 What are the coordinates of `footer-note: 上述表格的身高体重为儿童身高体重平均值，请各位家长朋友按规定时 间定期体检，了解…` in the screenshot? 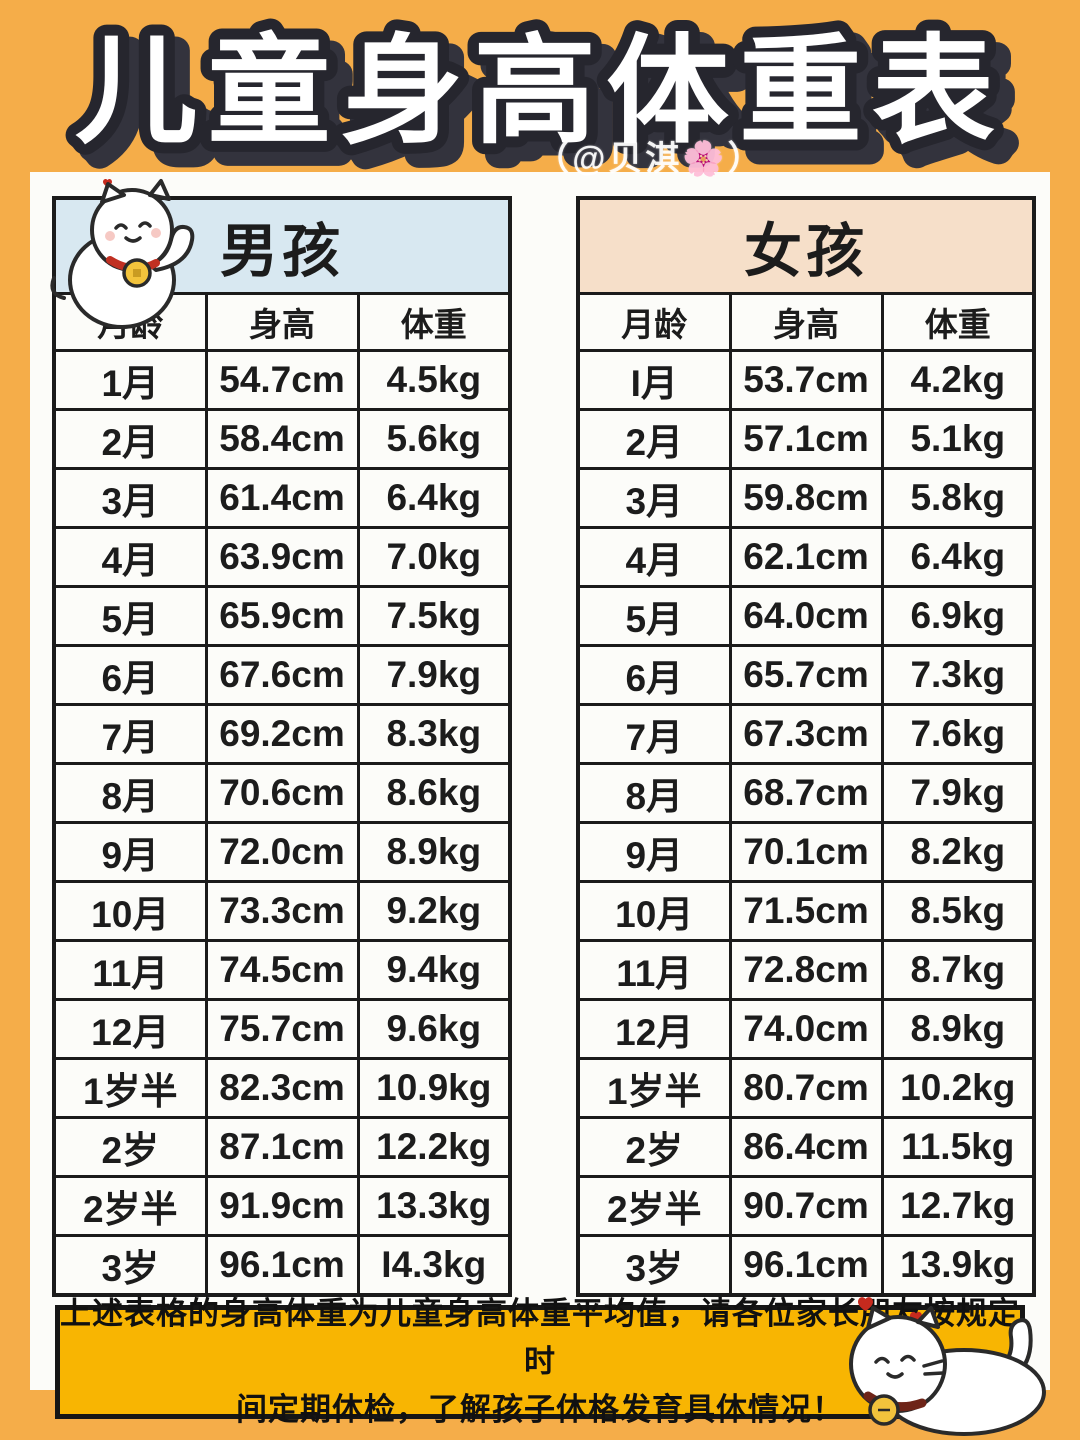 It's located at (540, 1361).